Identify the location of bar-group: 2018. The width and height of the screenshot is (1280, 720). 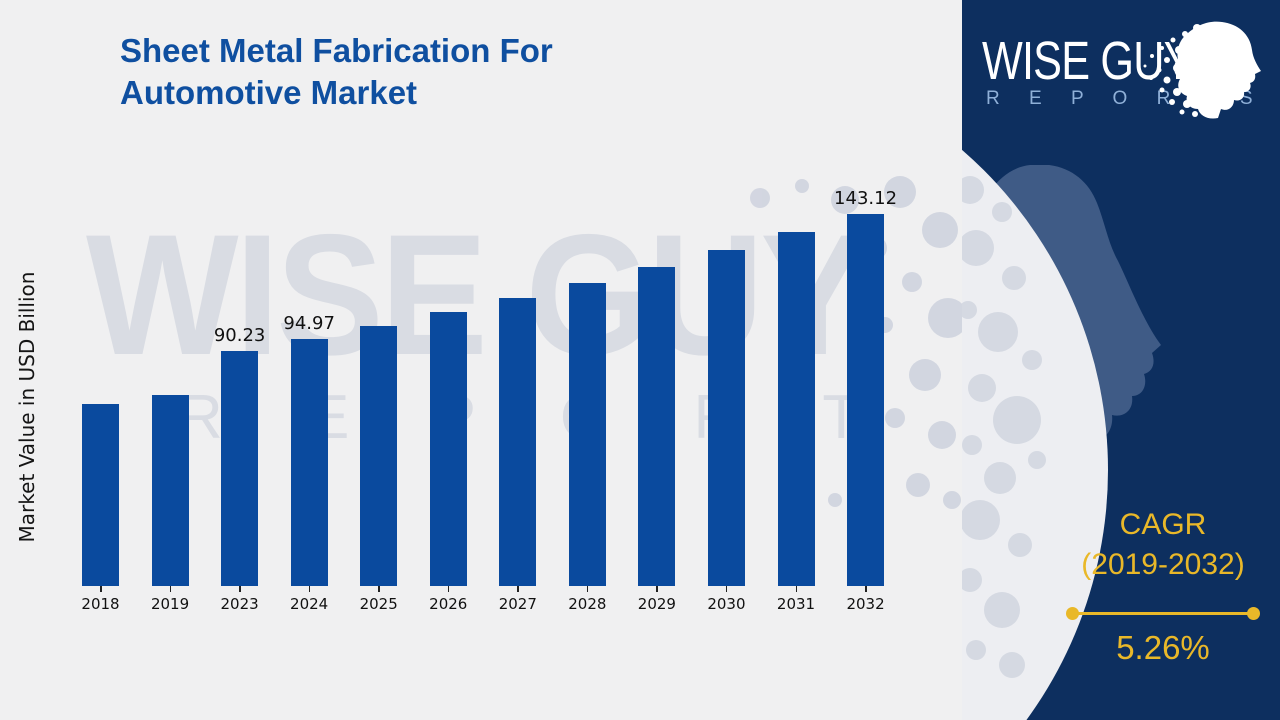
(101, 508).